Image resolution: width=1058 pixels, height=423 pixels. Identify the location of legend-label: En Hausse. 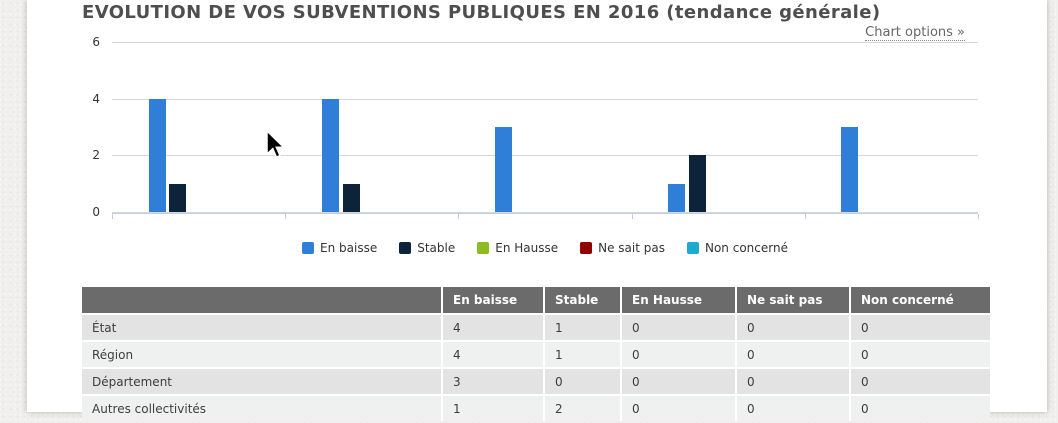
(527, 248).